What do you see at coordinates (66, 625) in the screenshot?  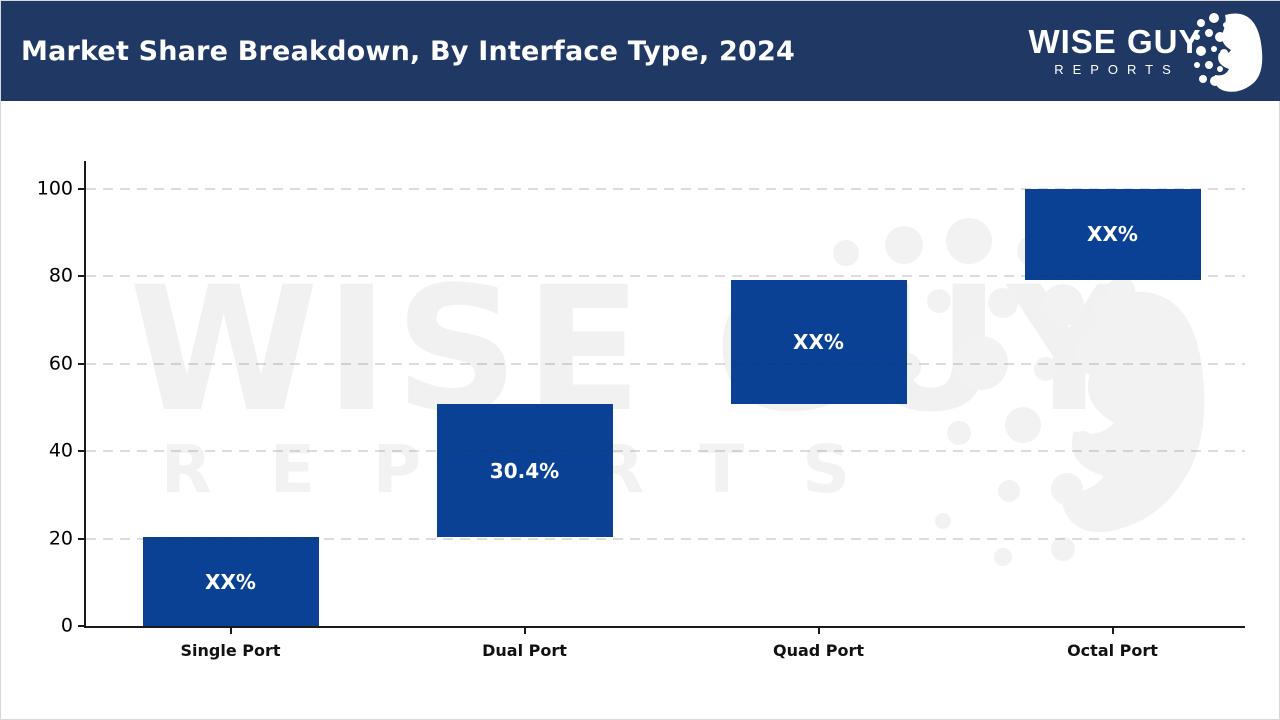 I see `y-tick-label-0: 0` at bounding box center [66, 625].